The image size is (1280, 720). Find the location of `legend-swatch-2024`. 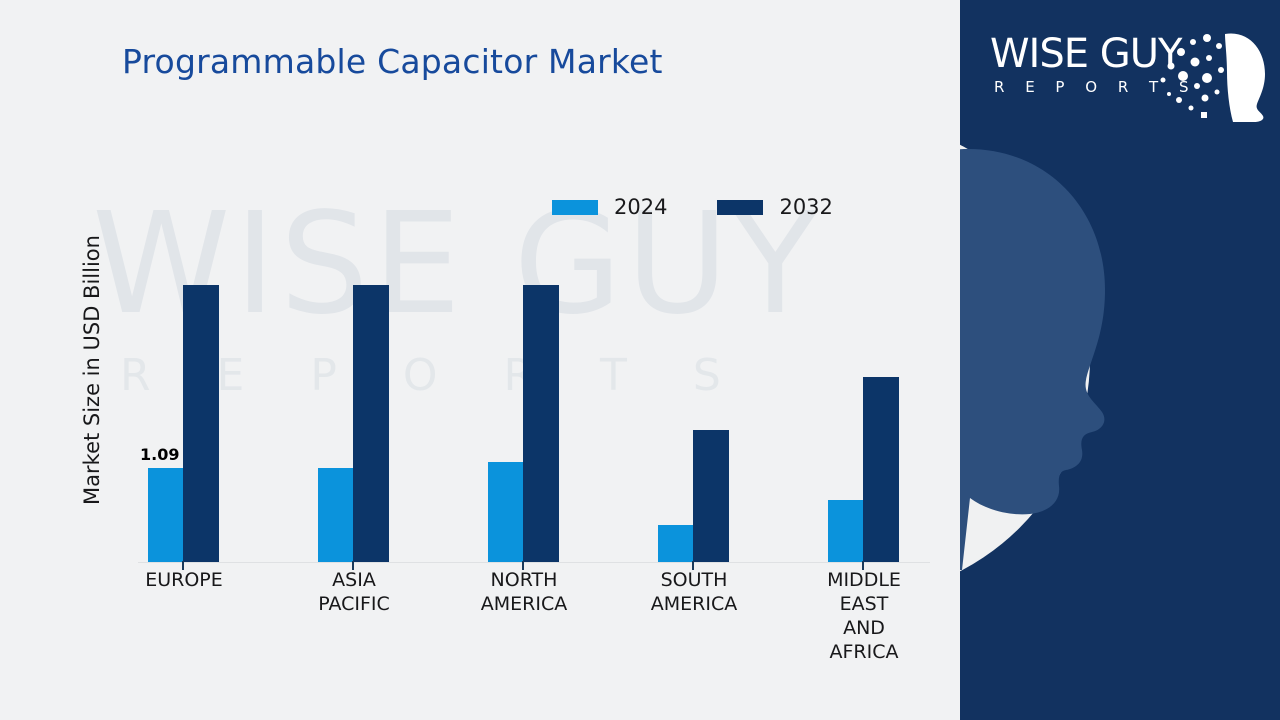

legend-swatch-2024 is located at coordinates (575, 207).